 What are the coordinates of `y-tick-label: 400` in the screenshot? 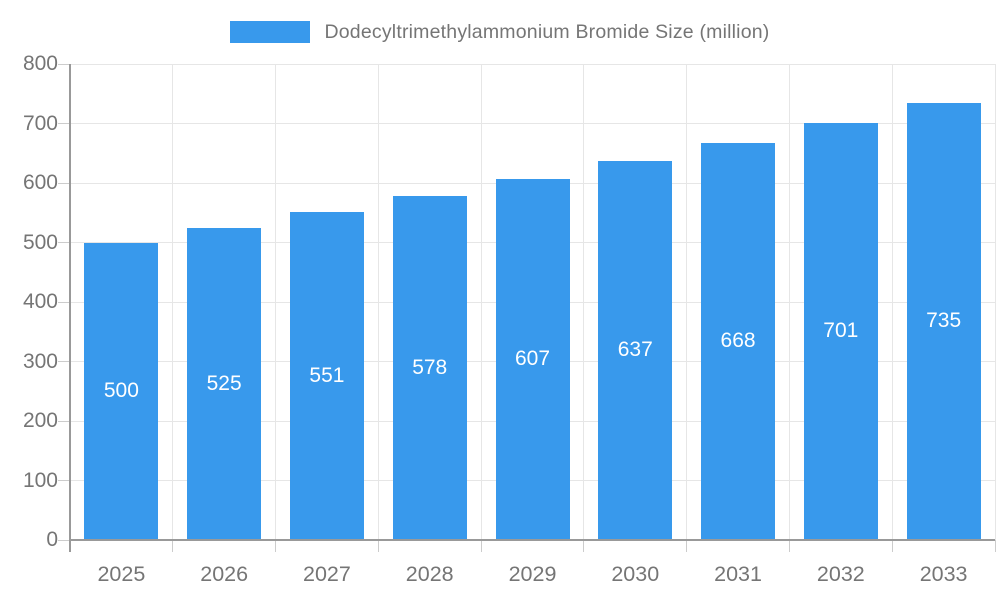 It's located at (40, 301).